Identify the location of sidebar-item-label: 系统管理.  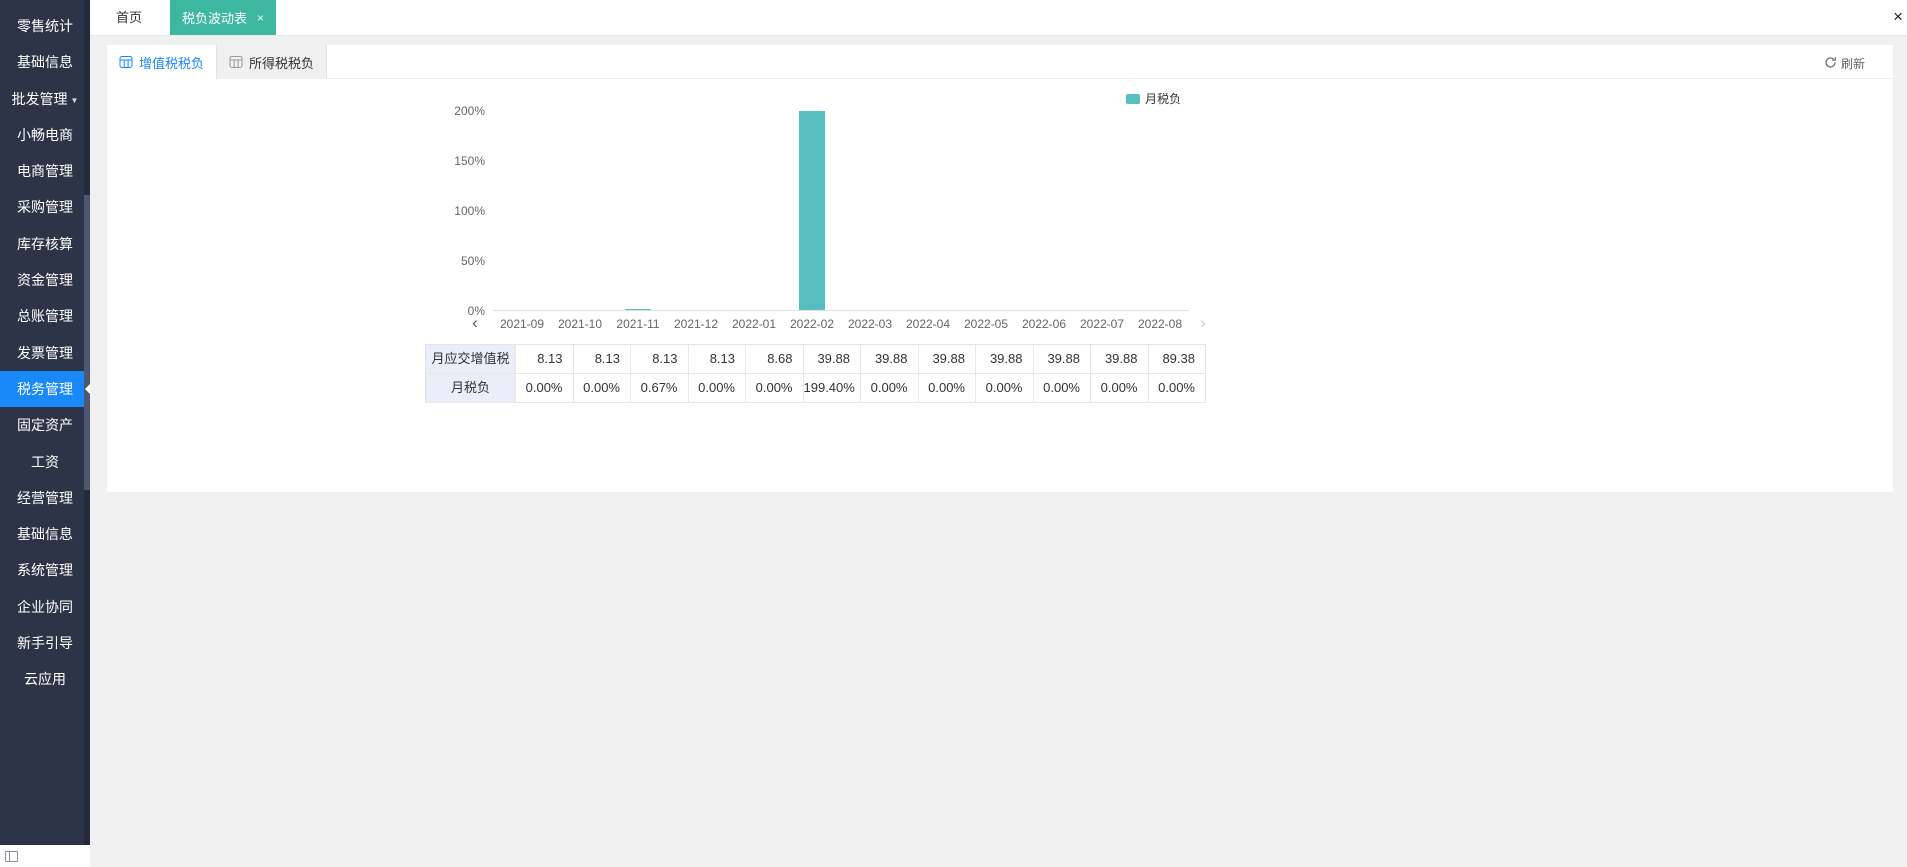
(45, 570).